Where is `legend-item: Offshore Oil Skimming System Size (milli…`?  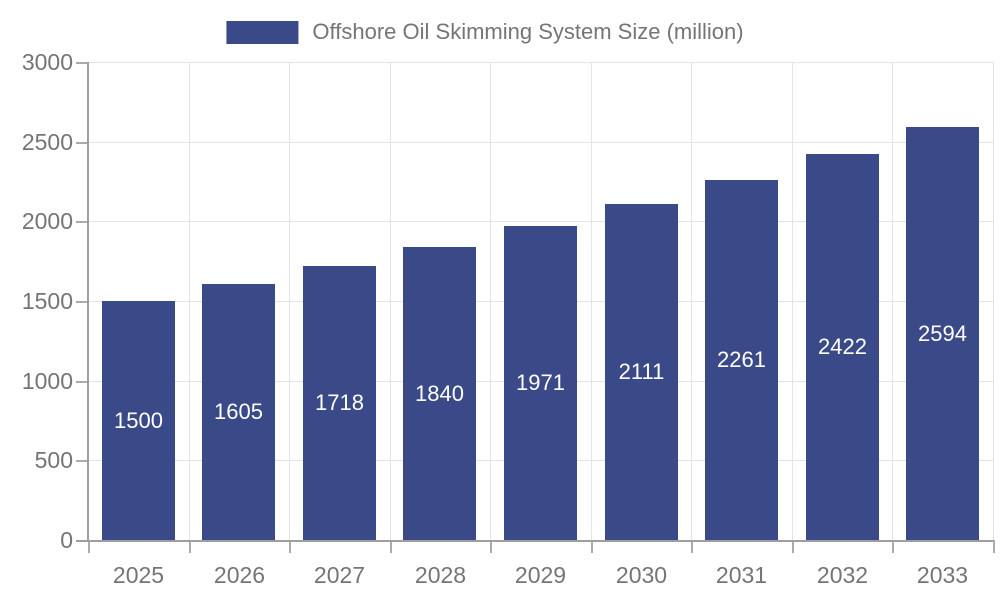
legend-item: Offshore Oil Skimming System Size (milli… is located at coordinates (485, 32).